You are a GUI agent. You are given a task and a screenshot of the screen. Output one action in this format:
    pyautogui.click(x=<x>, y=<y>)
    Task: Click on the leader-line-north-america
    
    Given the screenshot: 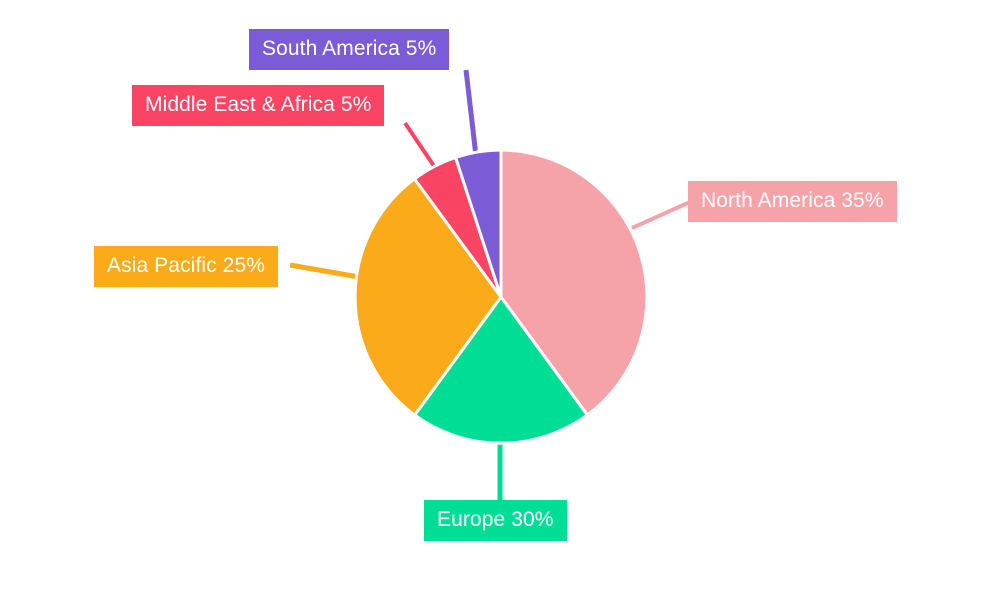 What is the action you would take?
    pyautogui.click(x=661, y=215)
    